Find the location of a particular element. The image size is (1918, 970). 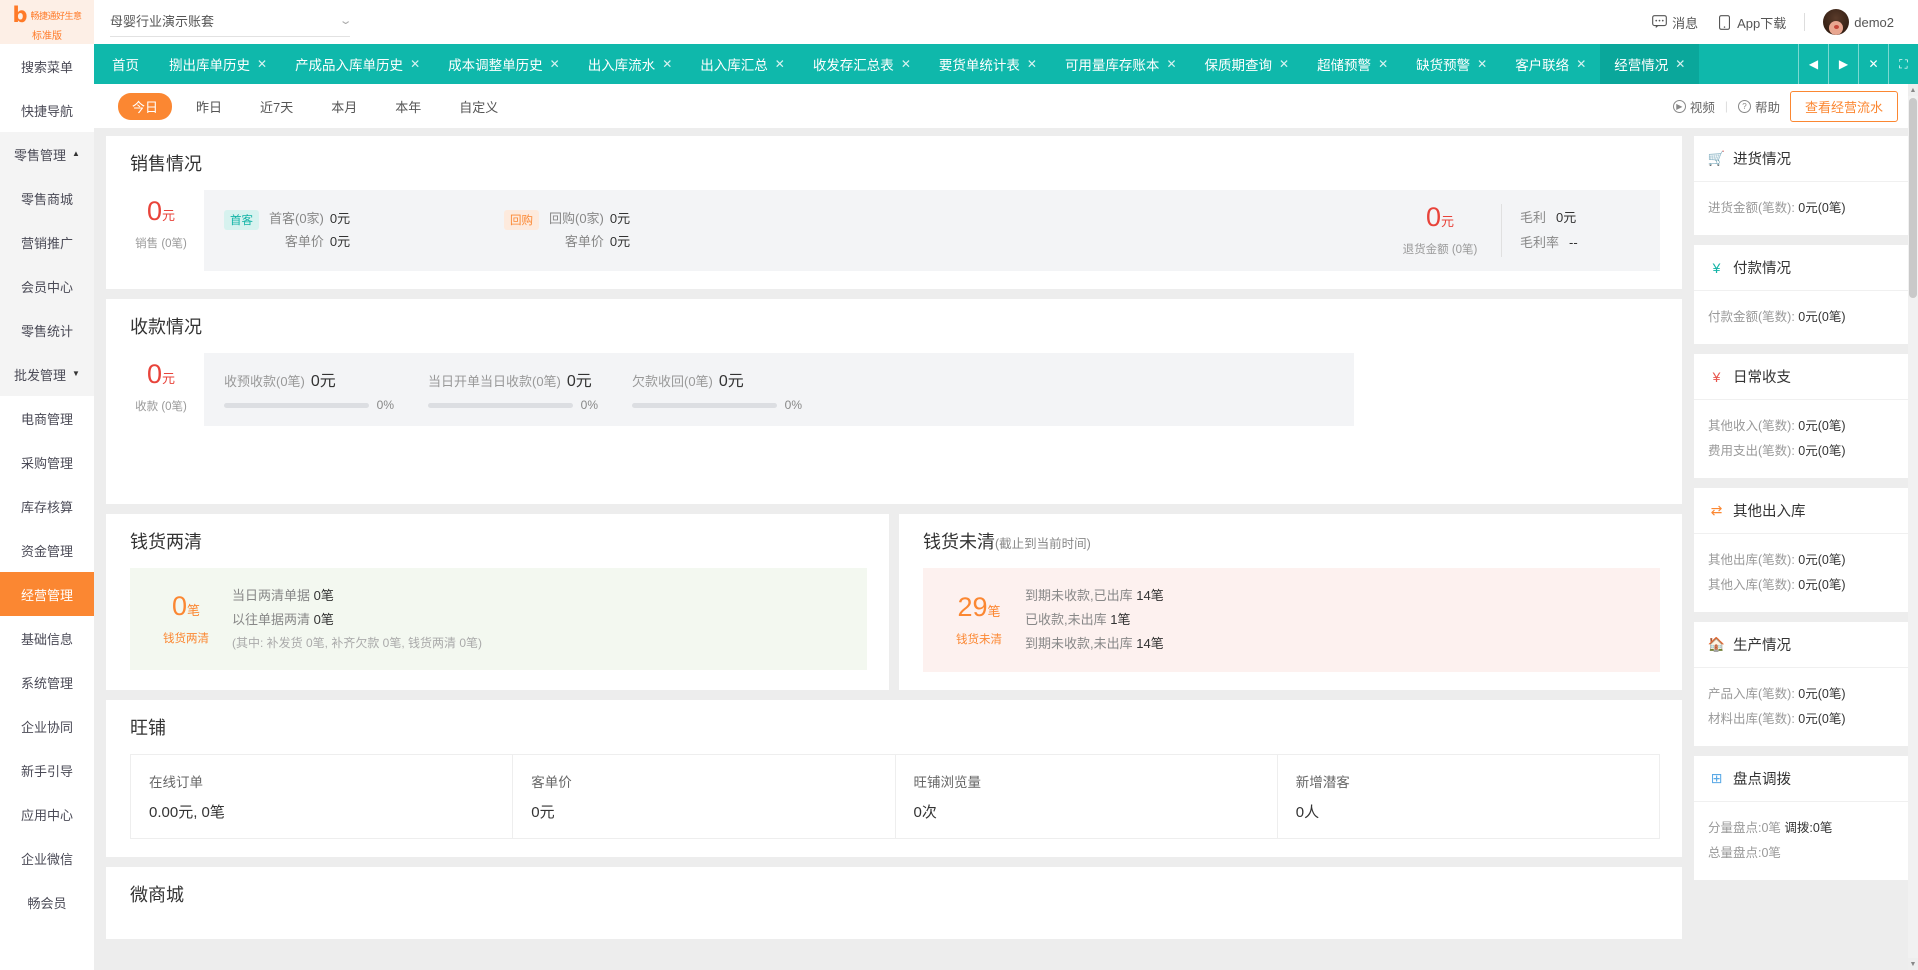

tab-close-all-button: ✕ is located at coordinates (1873, 64).